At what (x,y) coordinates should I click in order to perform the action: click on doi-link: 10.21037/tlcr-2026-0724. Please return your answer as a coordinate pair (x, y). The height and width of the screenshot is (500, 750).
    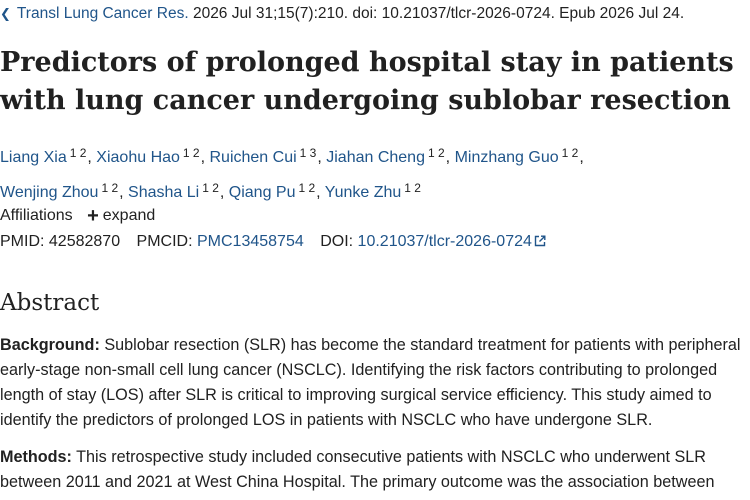
    Looking at the image, I should click on (444, 241).